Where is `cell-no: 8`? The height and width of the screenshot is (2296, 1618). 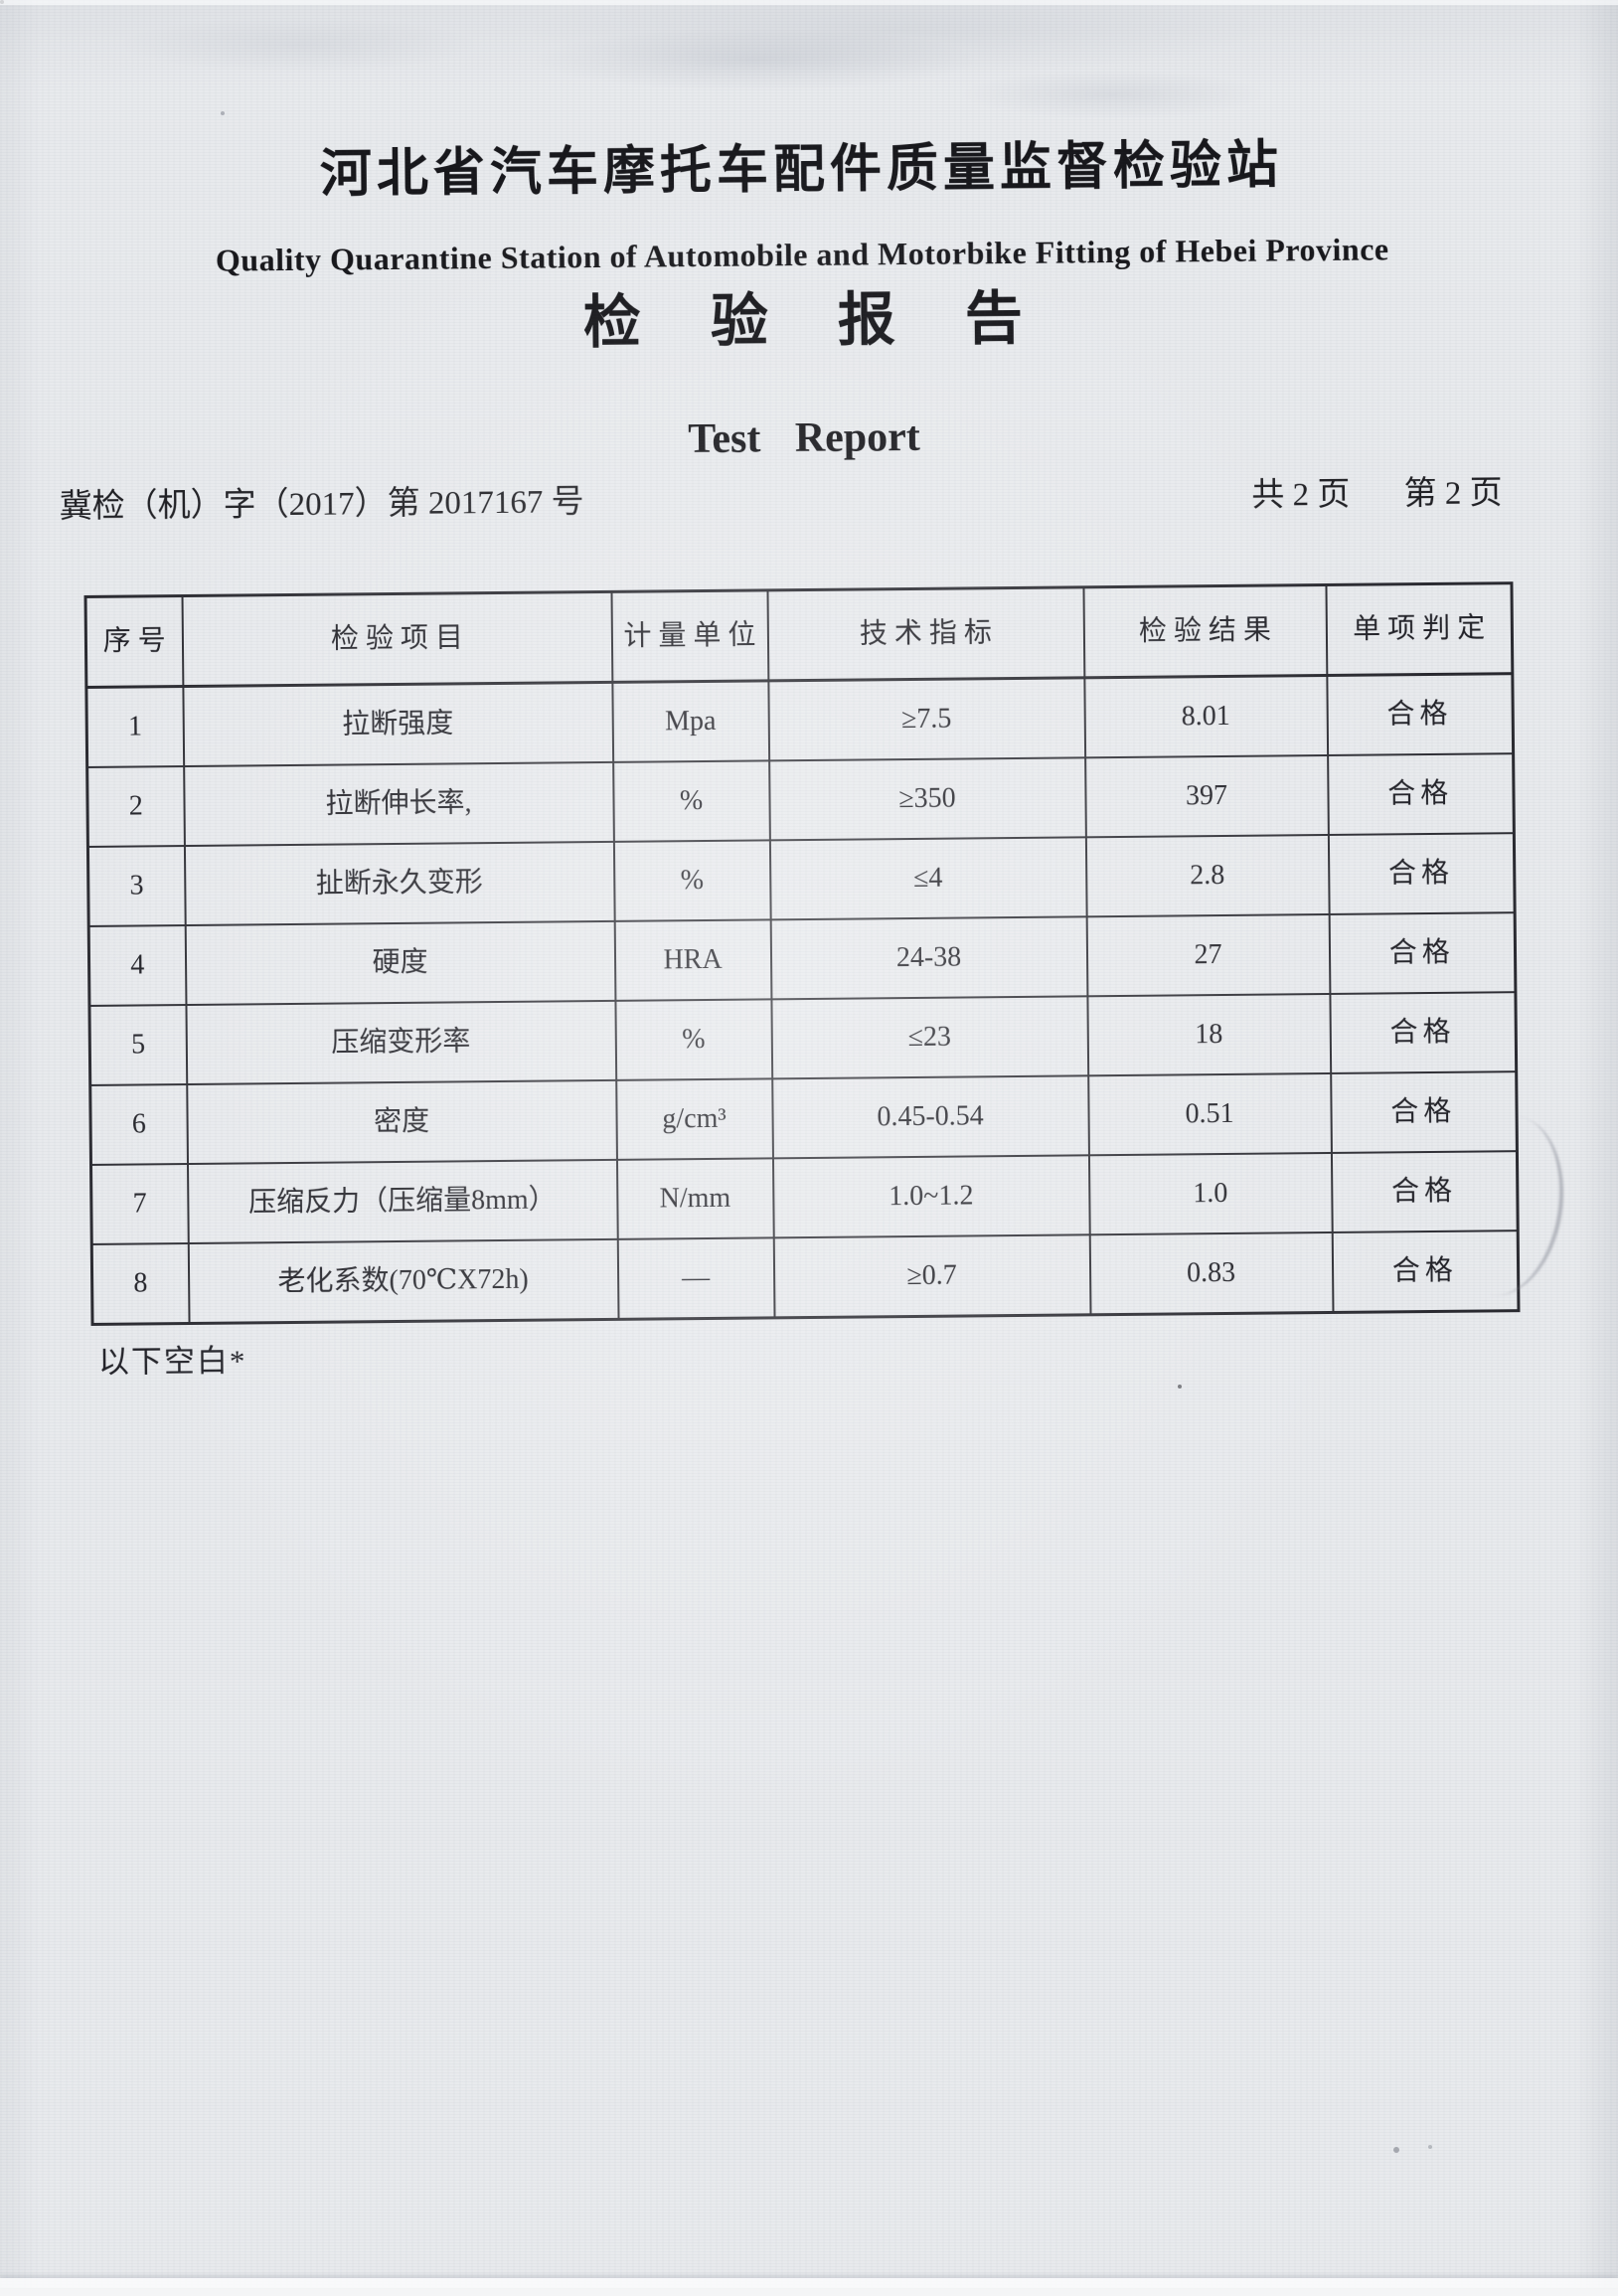 cell-no: 8 is located at coordinates (140, 1284).